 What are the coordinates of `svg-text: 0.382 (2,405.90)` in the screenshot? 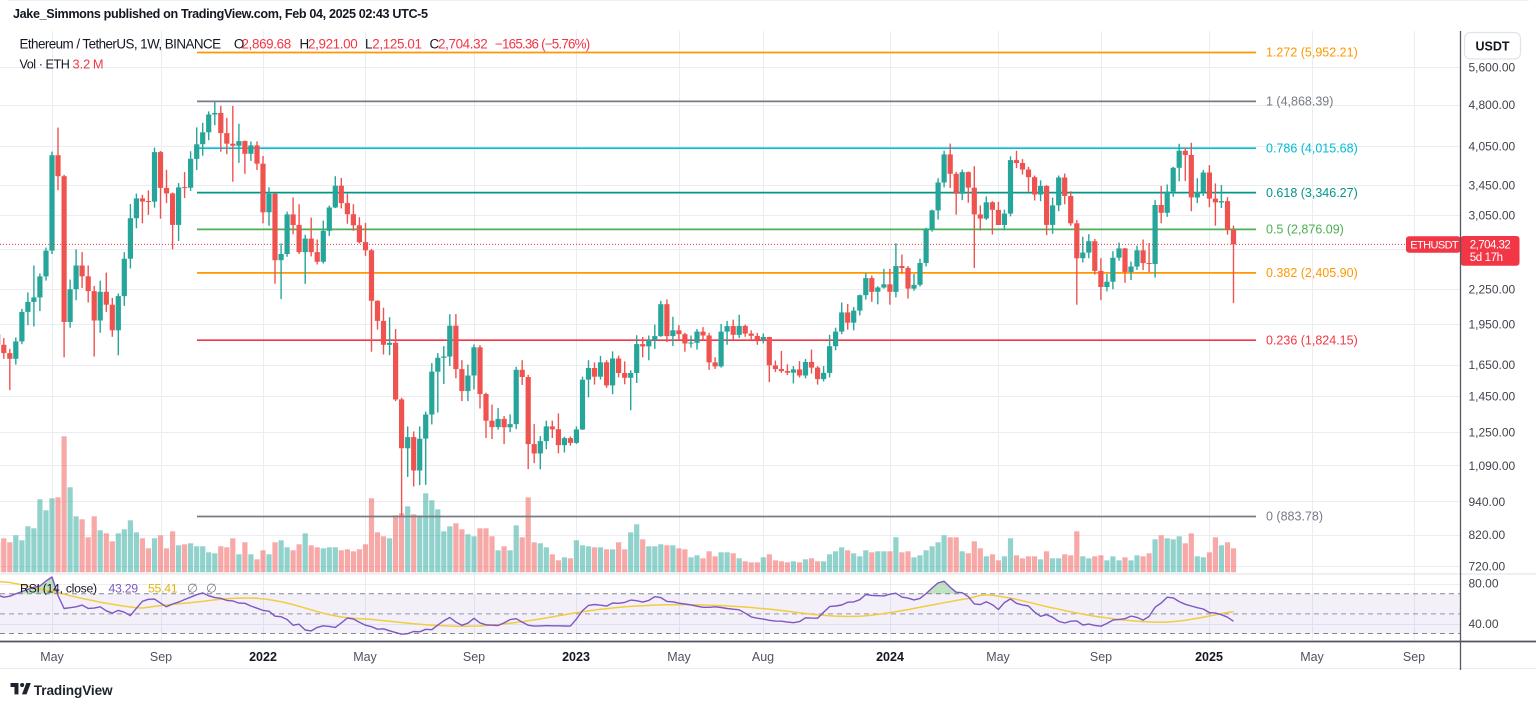 It's located at (1312, 273).